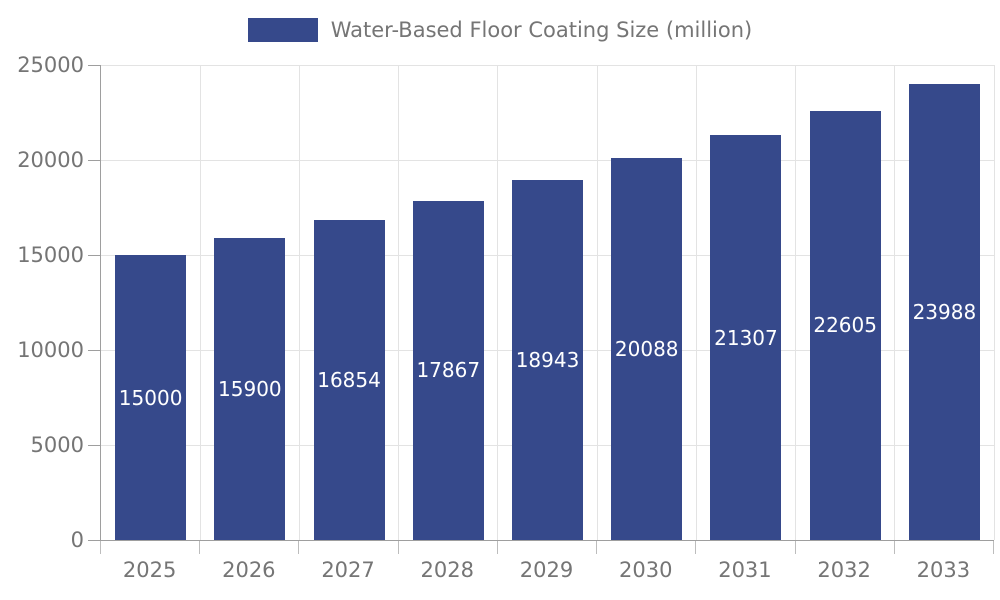  I want to click on bar-2027: 16854, so click(349, 379).